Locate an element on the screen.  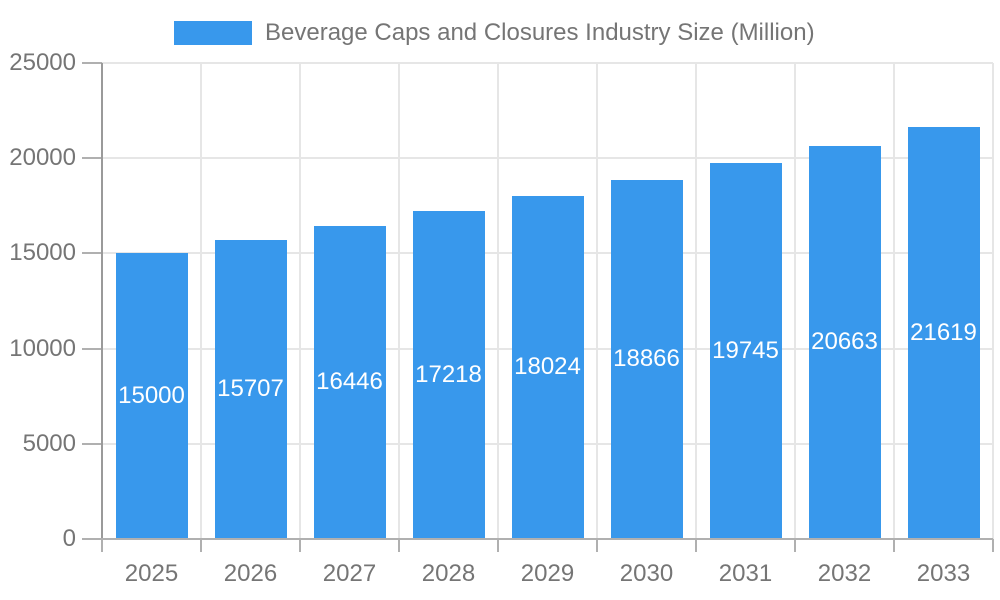
x-axis-tick-label: 2026 is located at coordinates (250, 573).